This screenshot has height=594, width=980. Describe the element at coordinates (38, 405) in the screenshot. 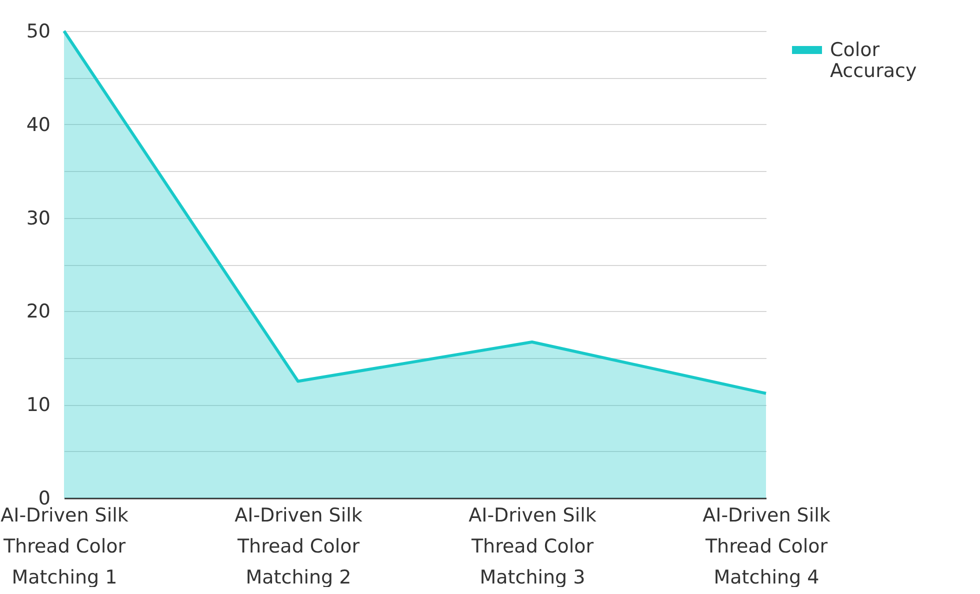

I see `y-tick-label: 10` at that location.